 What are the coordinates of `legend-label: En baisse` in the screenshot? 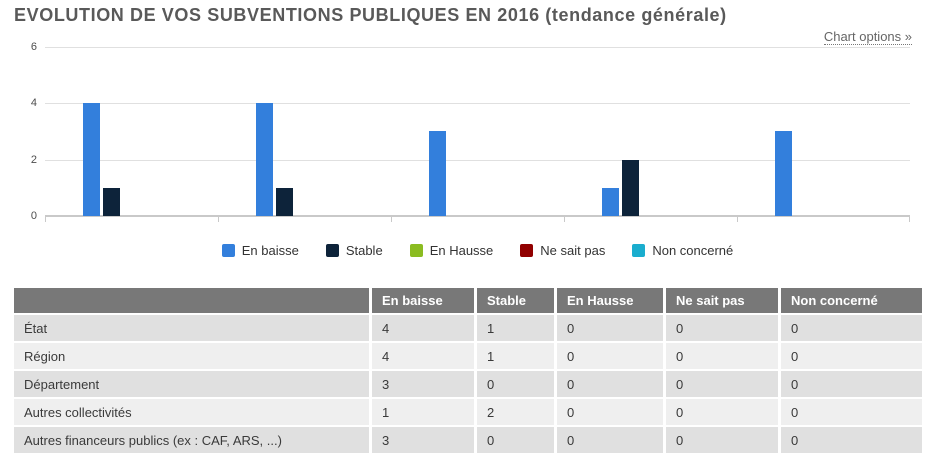 It's located at (270, 250).